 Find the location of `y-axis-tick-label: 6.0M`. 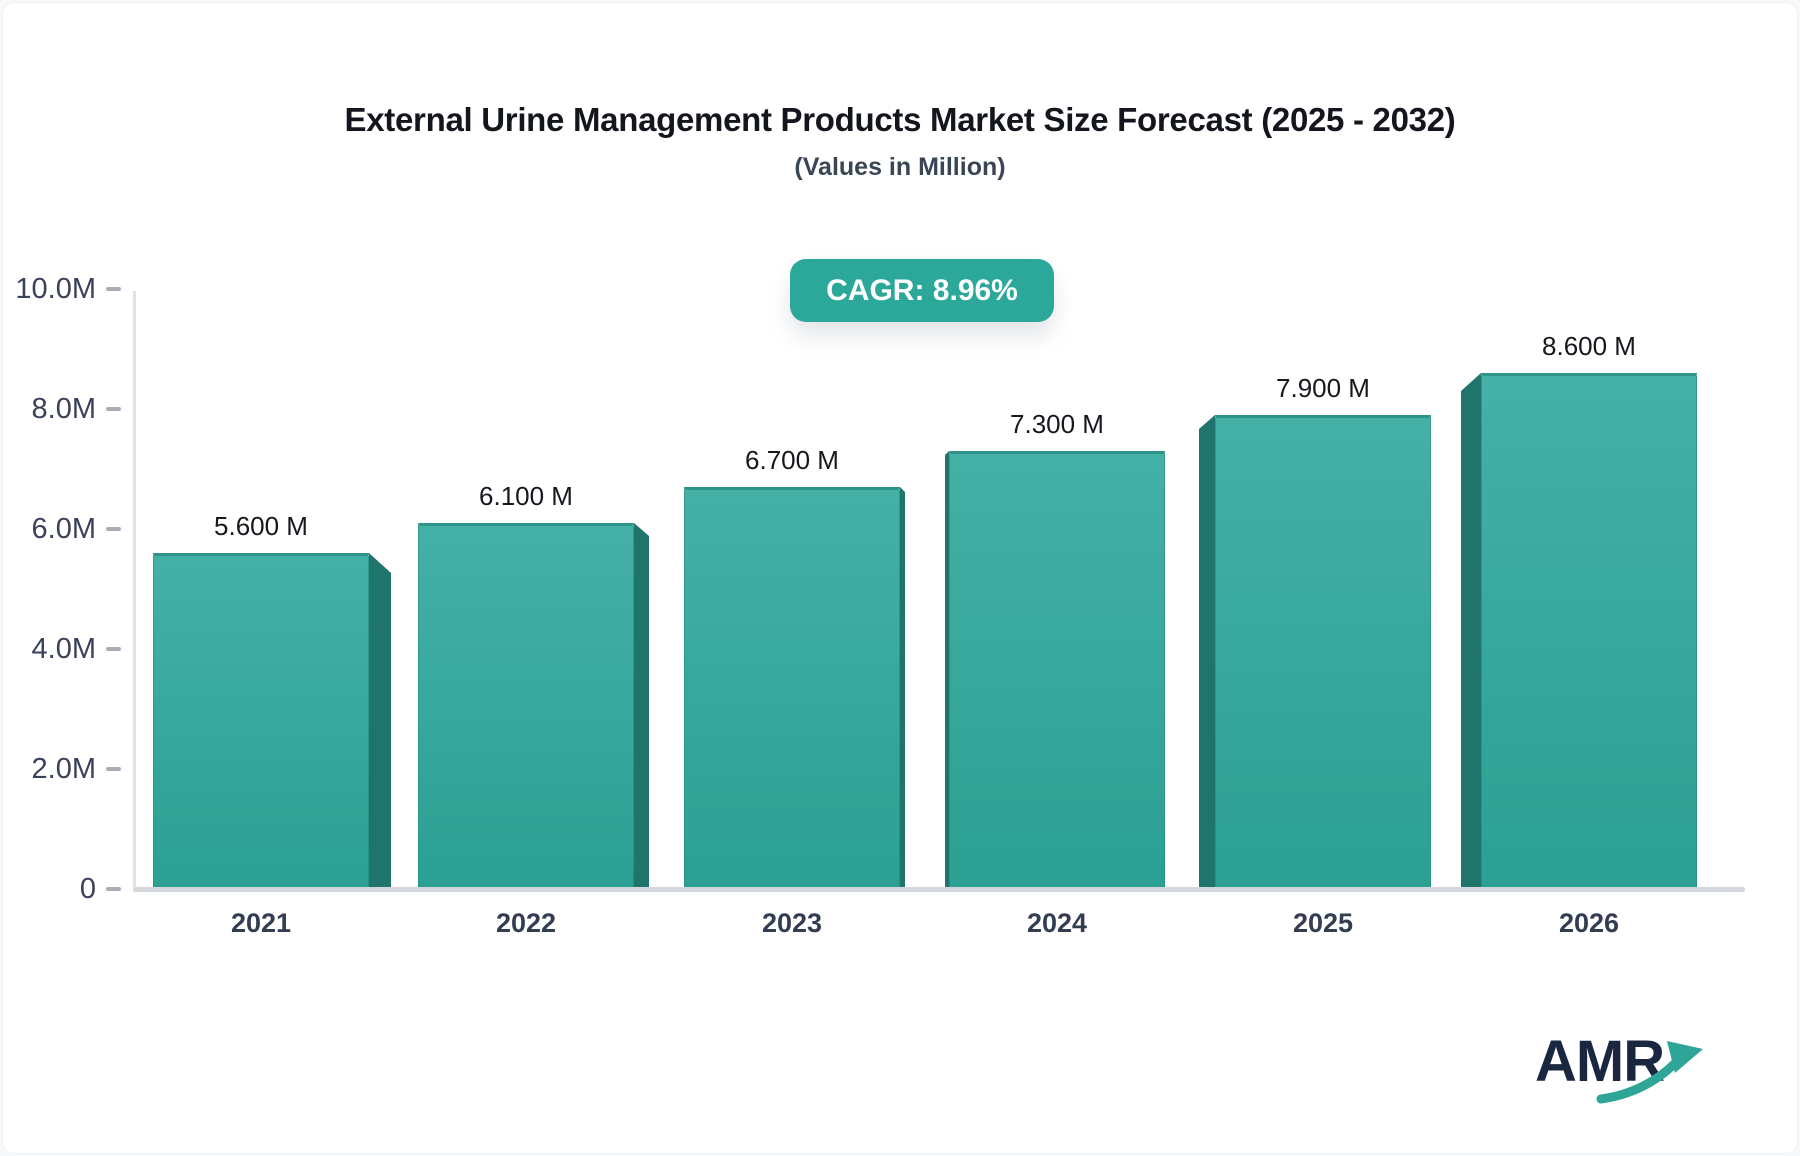

y-axis-tick-label: 6.0M is located at coordinates (63, 529).